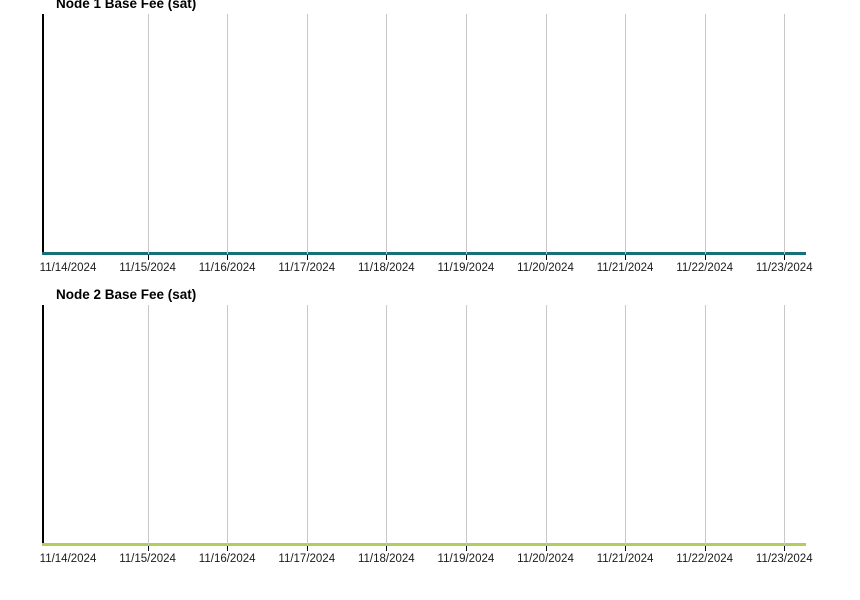  I want to click on chart-title-node-1: Node 1 Base Fee (sat), so click(126, 5).